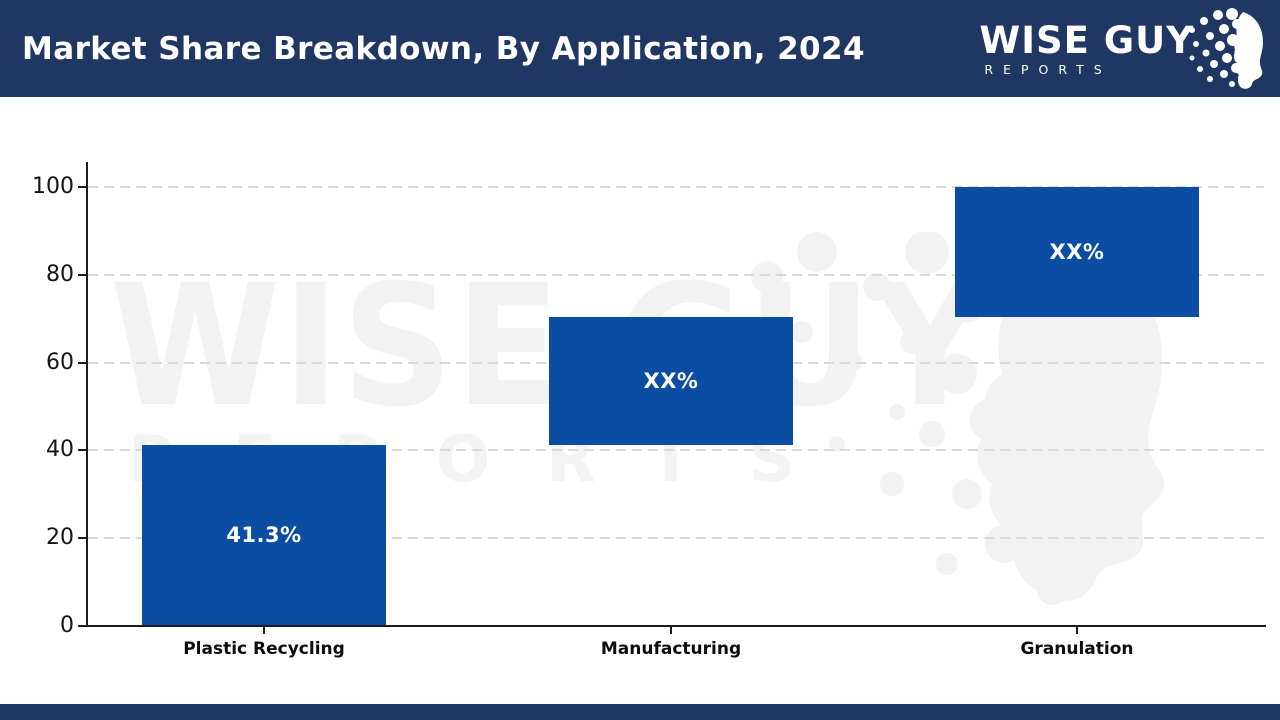 The width and height of the screenshot is (1280, 720). What do you see at coordinates (60, 274) in the screenshot?
I see `y-axis-tick-label: 80` at bounding box center [60, 274].